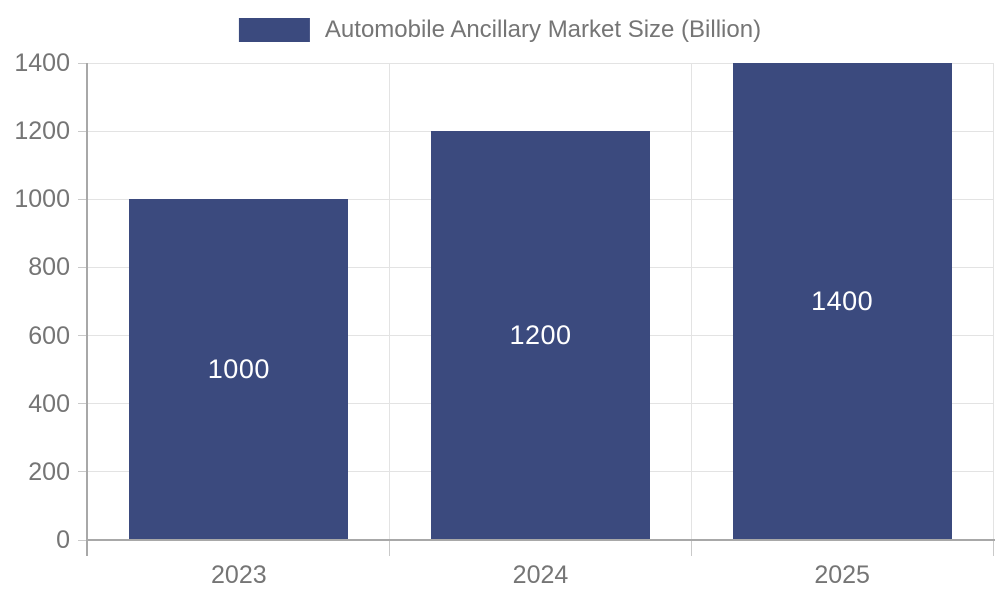 This screenshot has height=600, width=1000. I want to click on y-axis-label: 200, so click(49, 471).